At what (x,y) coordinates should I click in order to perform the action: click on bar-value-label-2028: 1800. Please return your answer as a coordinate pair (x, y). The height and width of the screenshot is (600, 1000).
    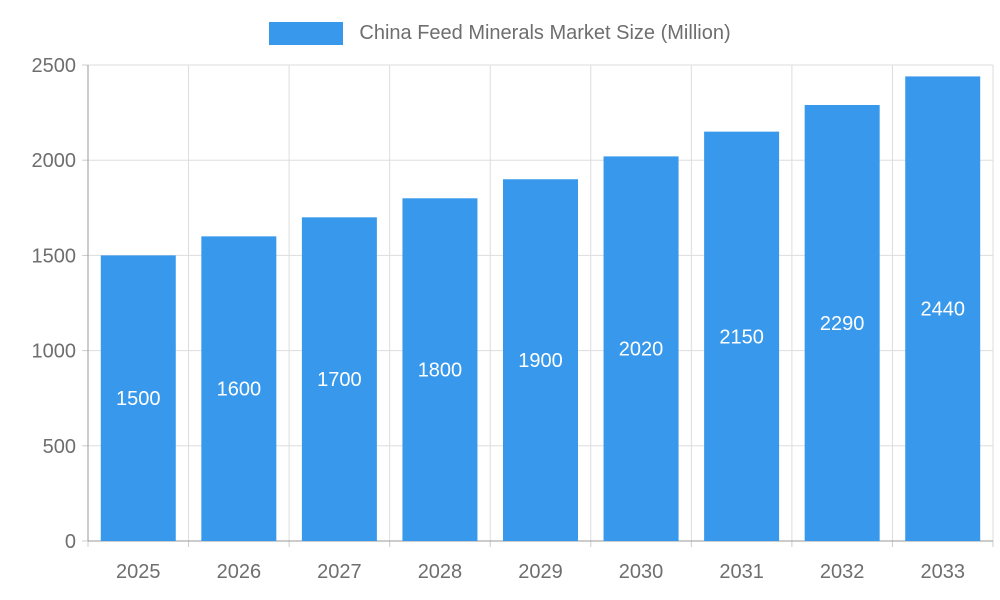
    Looking at the image, I should click on (440, 371).